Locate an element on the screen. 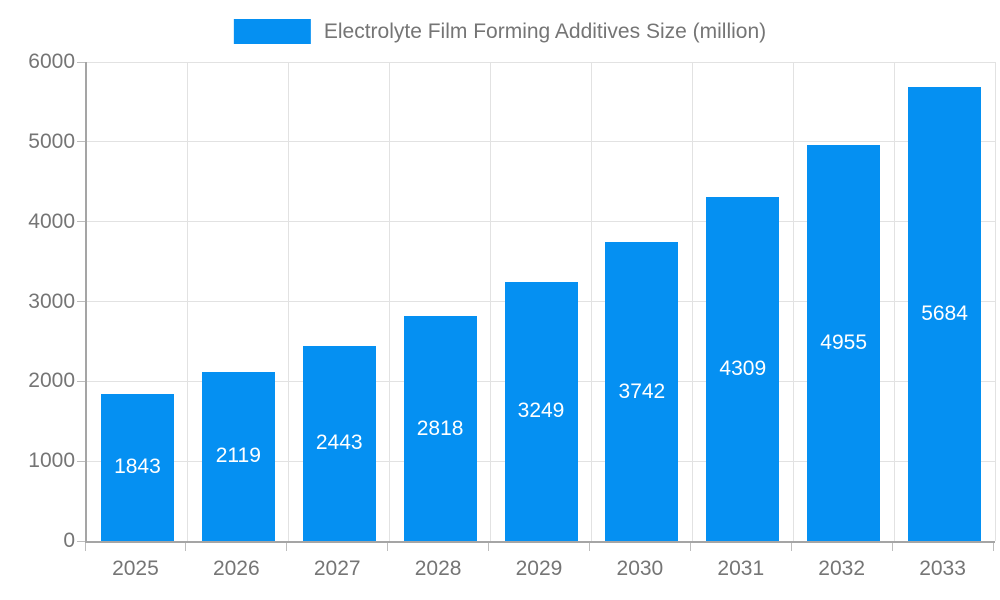 The width and height of the screenshot is (1000, 600). y-axis-tick-label: 6000 is located at coordinates (51, 61).